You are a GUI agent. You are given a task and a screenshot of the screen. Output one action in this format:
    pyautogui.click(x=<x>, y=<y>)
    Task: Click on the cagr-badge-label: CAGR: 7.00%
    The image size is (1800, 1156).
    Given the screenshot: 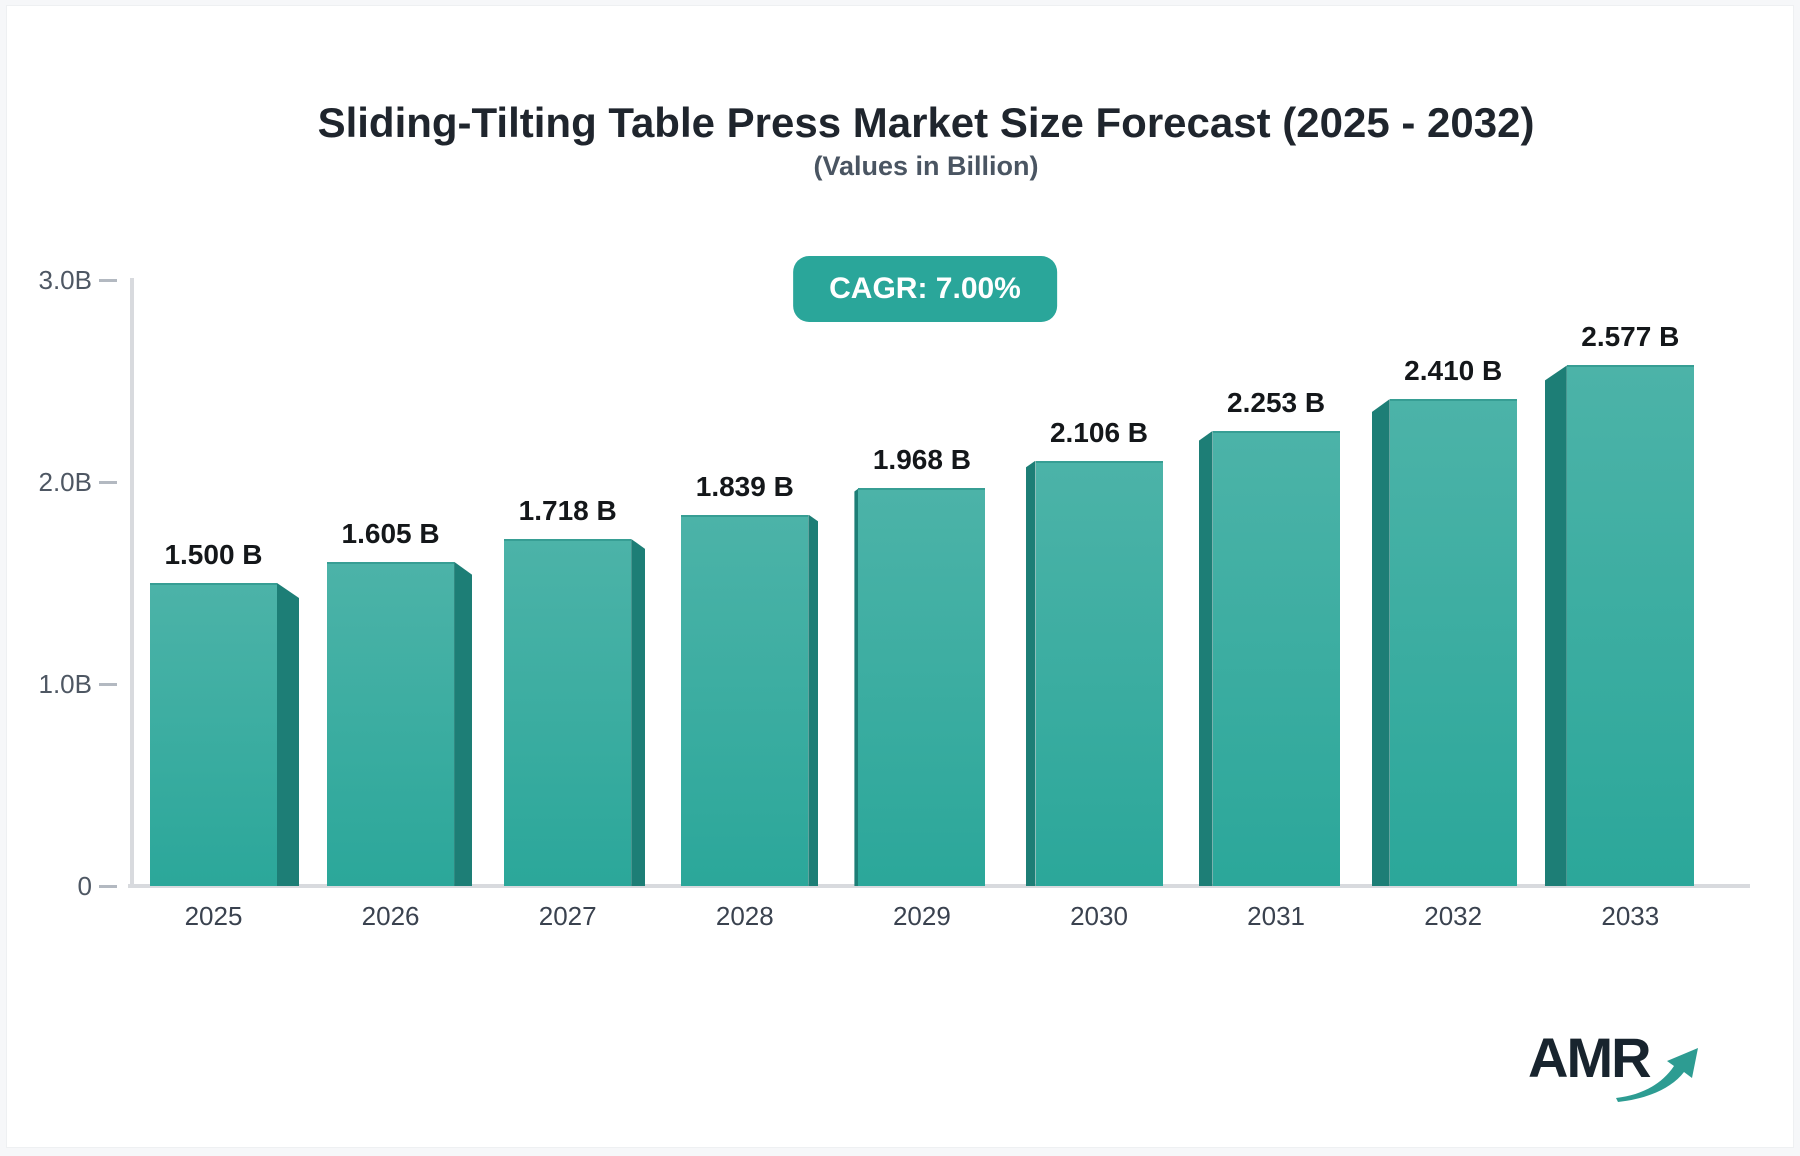 What is the action you would take?
    pyautogui.click(x=925, y=288)
    